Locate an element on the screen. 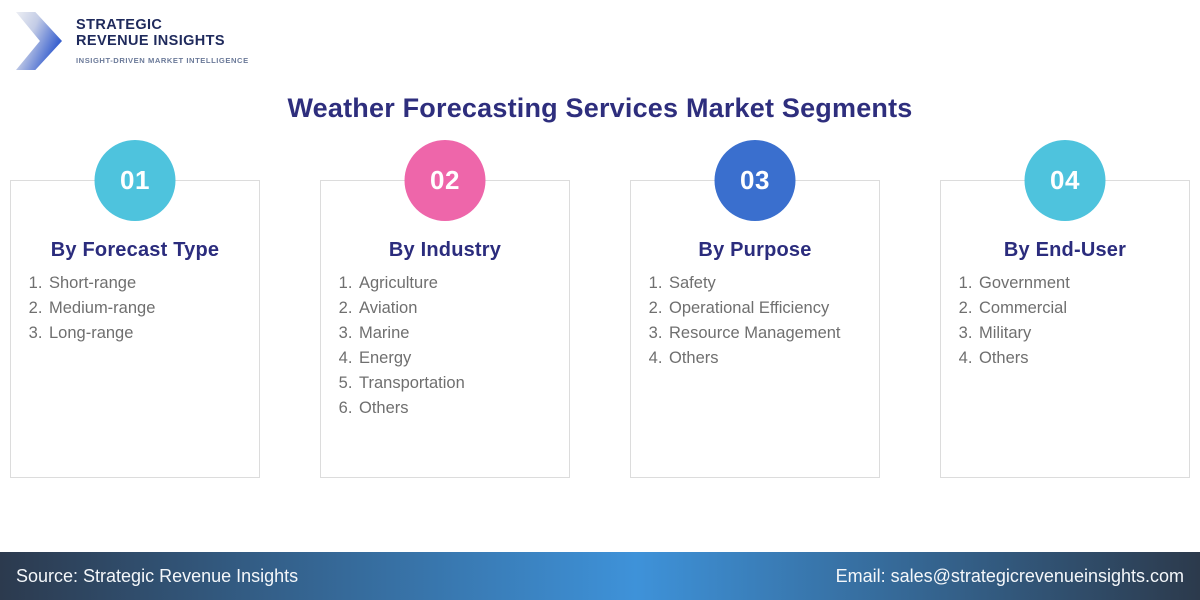 This screenshot has height=600, width=1200. logo-name-line1: STRATEGIC is located at coordinates (119, 24).